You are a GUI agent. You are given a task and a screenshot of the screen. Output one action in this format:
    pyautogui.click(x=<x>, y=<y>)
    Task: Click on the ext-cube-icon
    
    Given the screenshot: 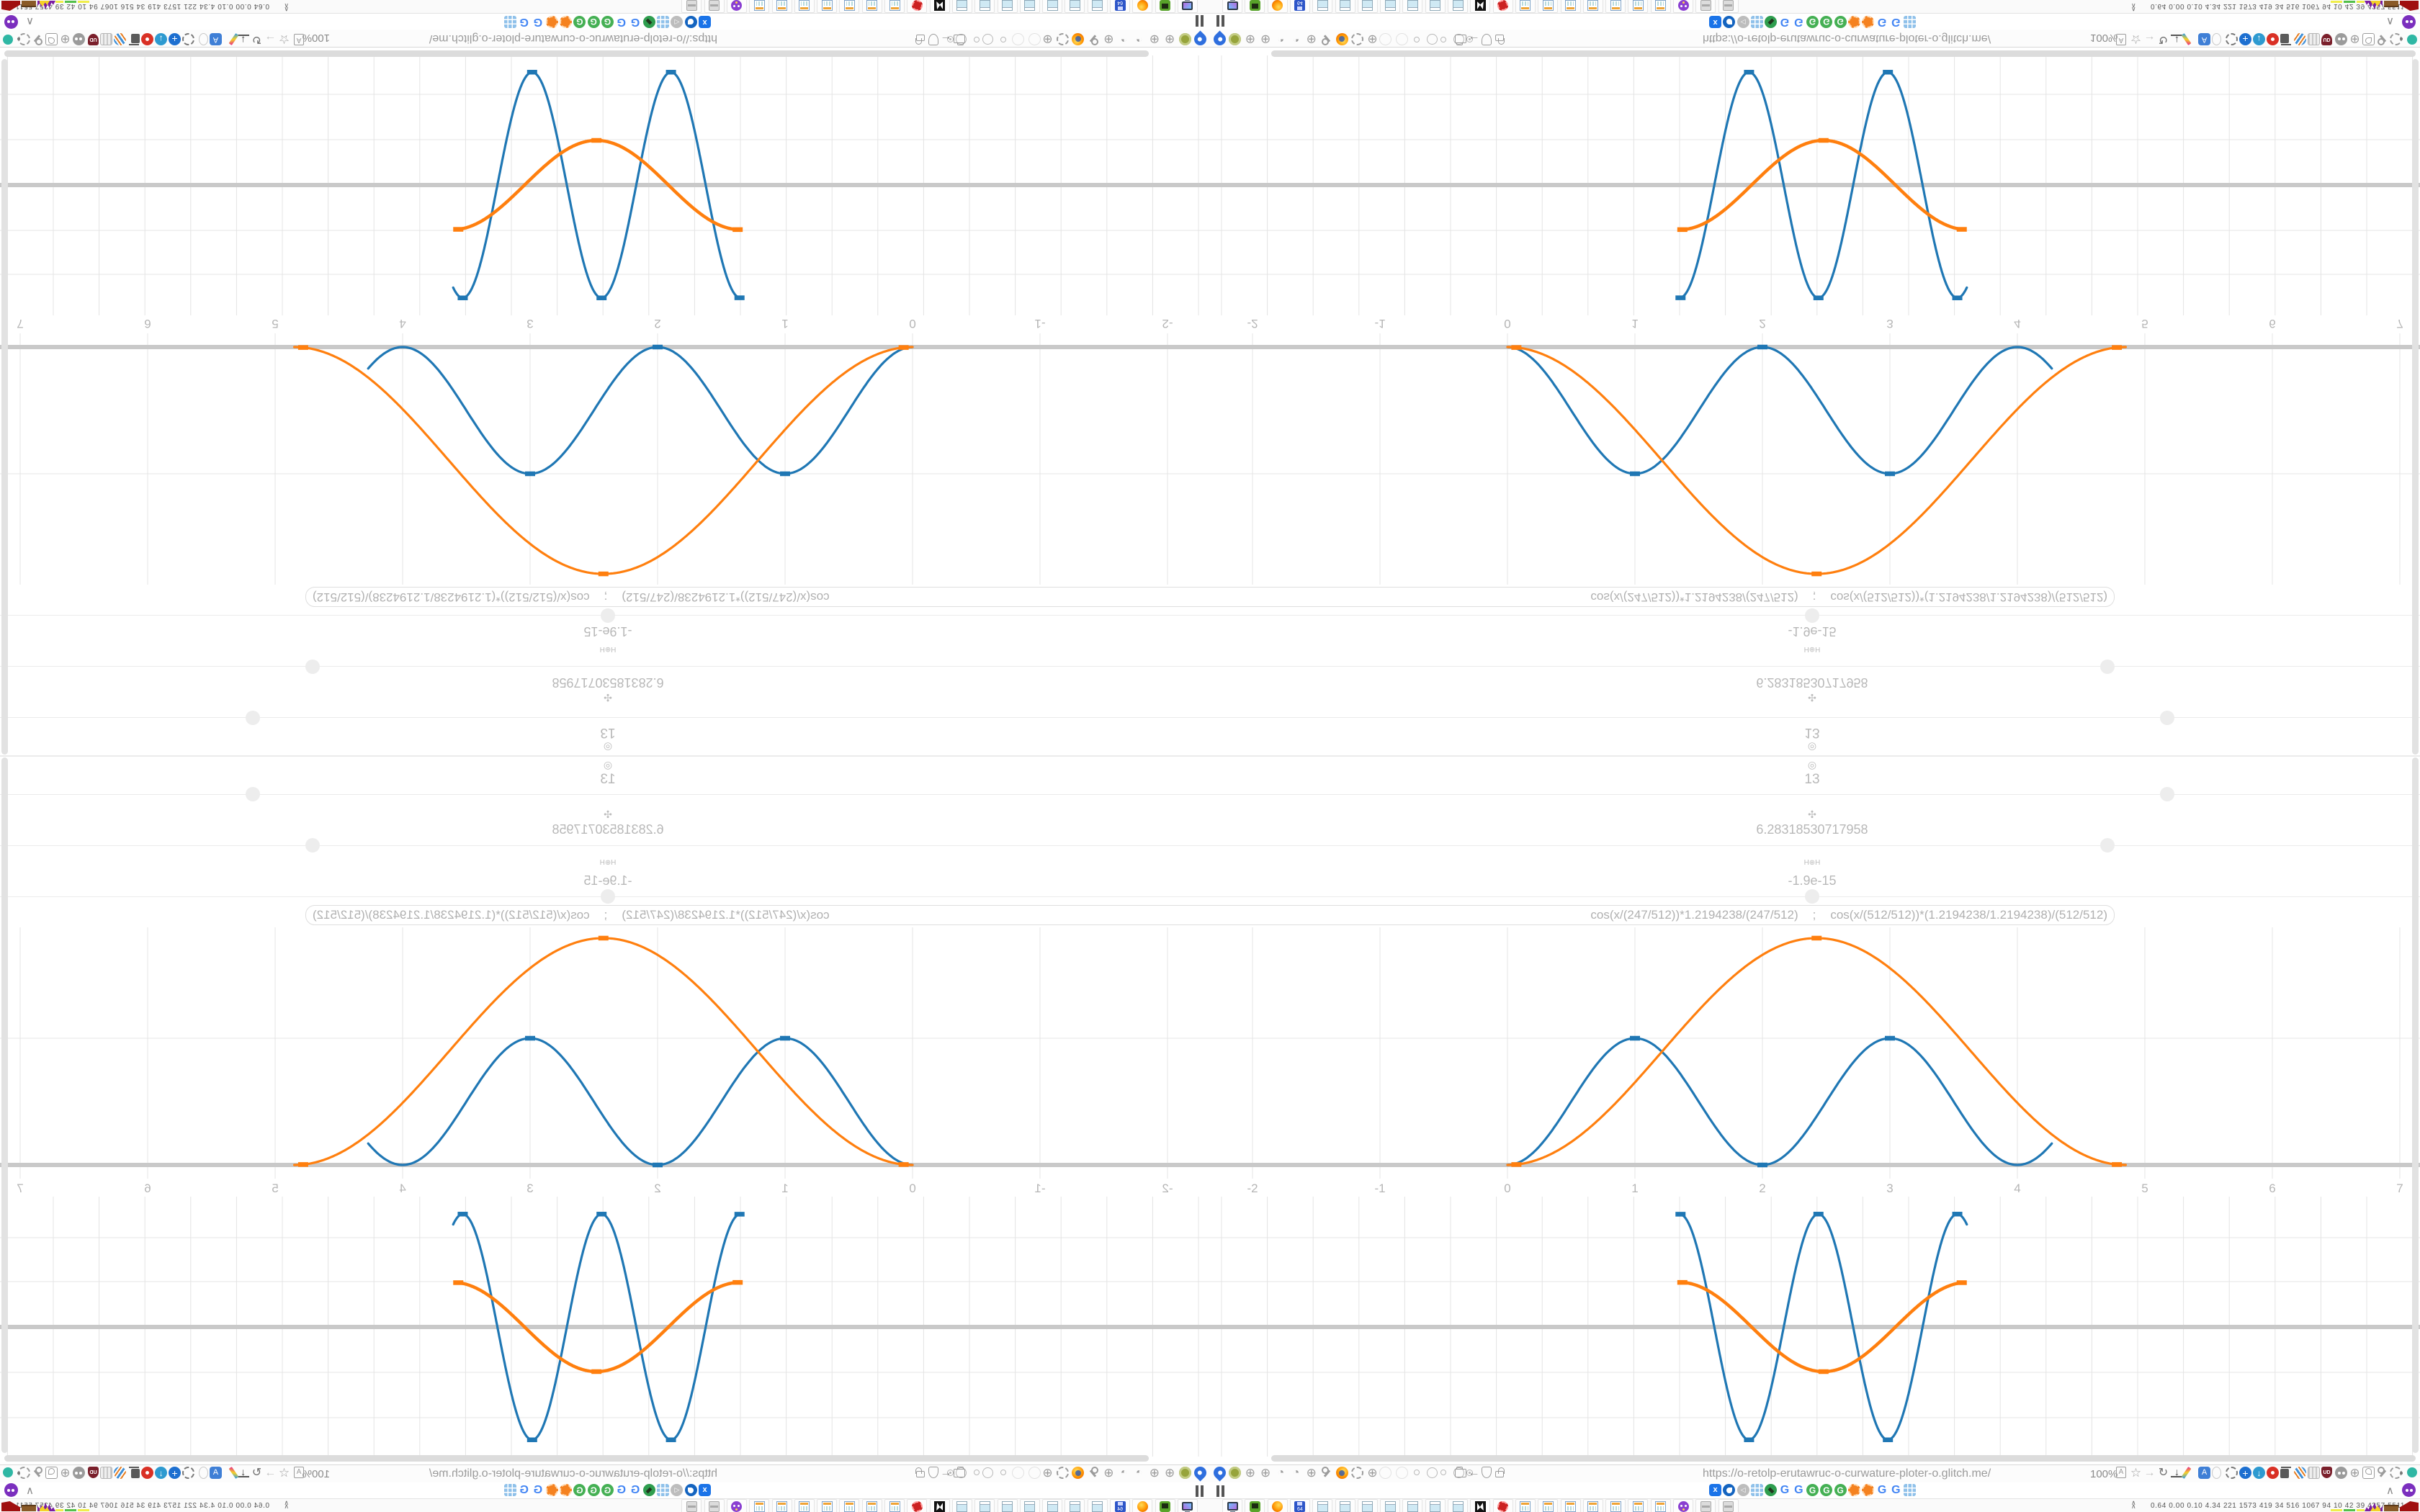 What is the action you would take?
    pyautogui.click(x=509, y=22)
    